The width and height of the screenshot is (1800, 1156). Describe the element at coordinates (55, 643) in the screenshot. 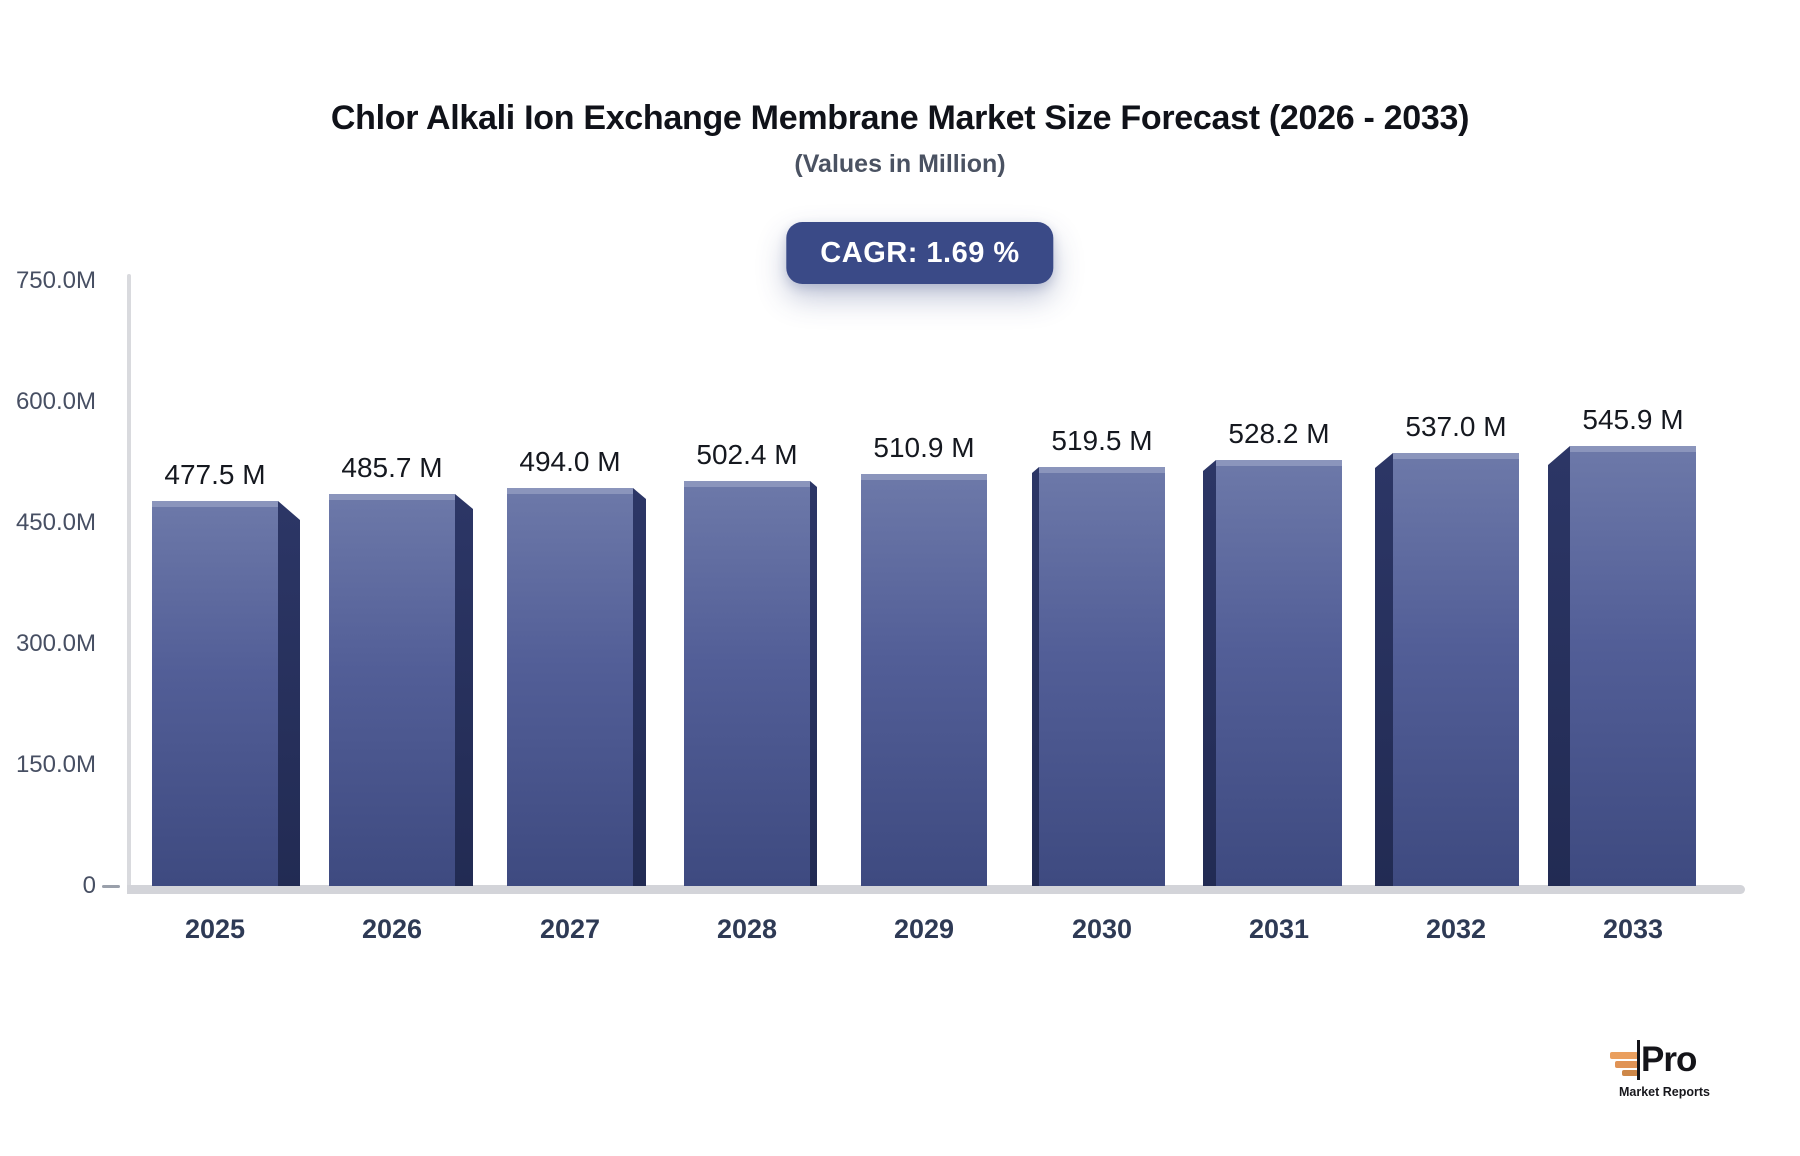

I see `y-tick-label-300.0M: 300.0M` at that location.